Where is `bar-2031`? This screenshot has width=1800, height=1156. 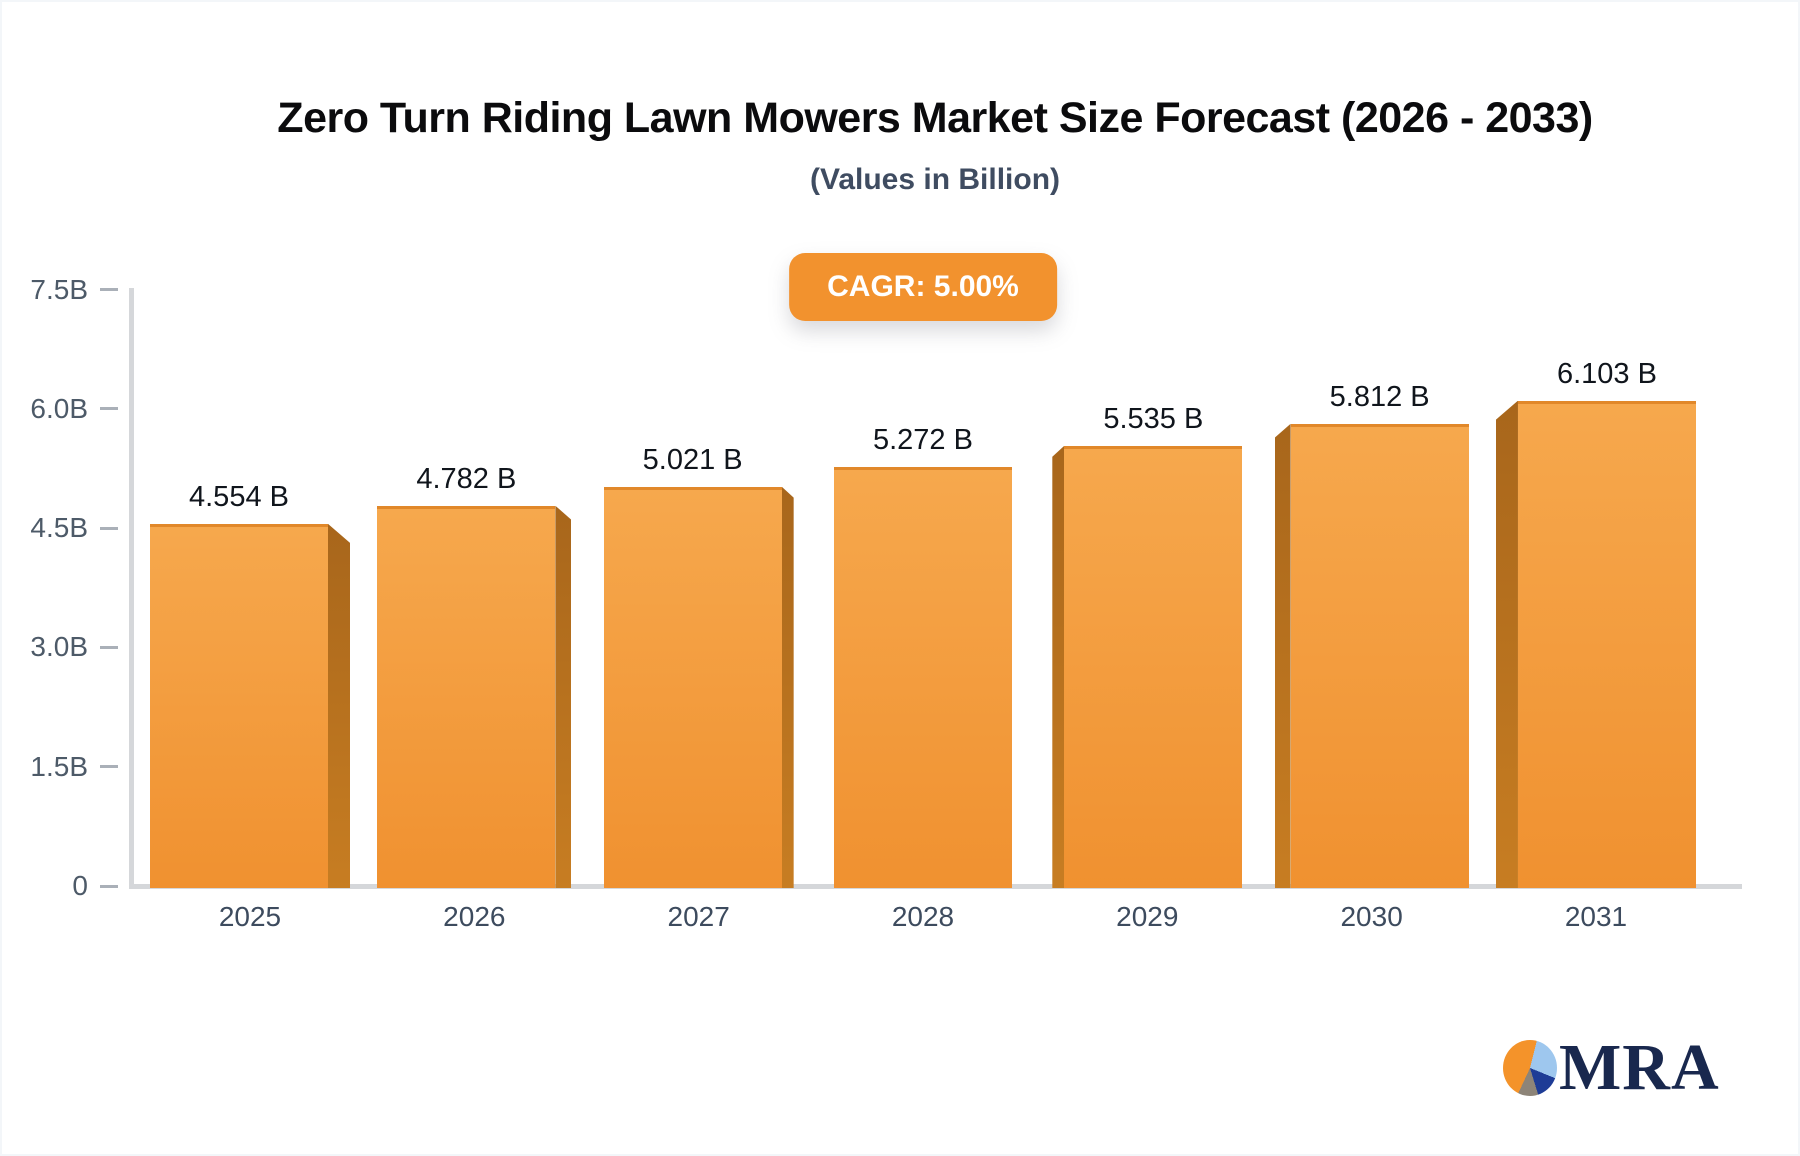
bar-2031 is located at coordinates (1606, 644).